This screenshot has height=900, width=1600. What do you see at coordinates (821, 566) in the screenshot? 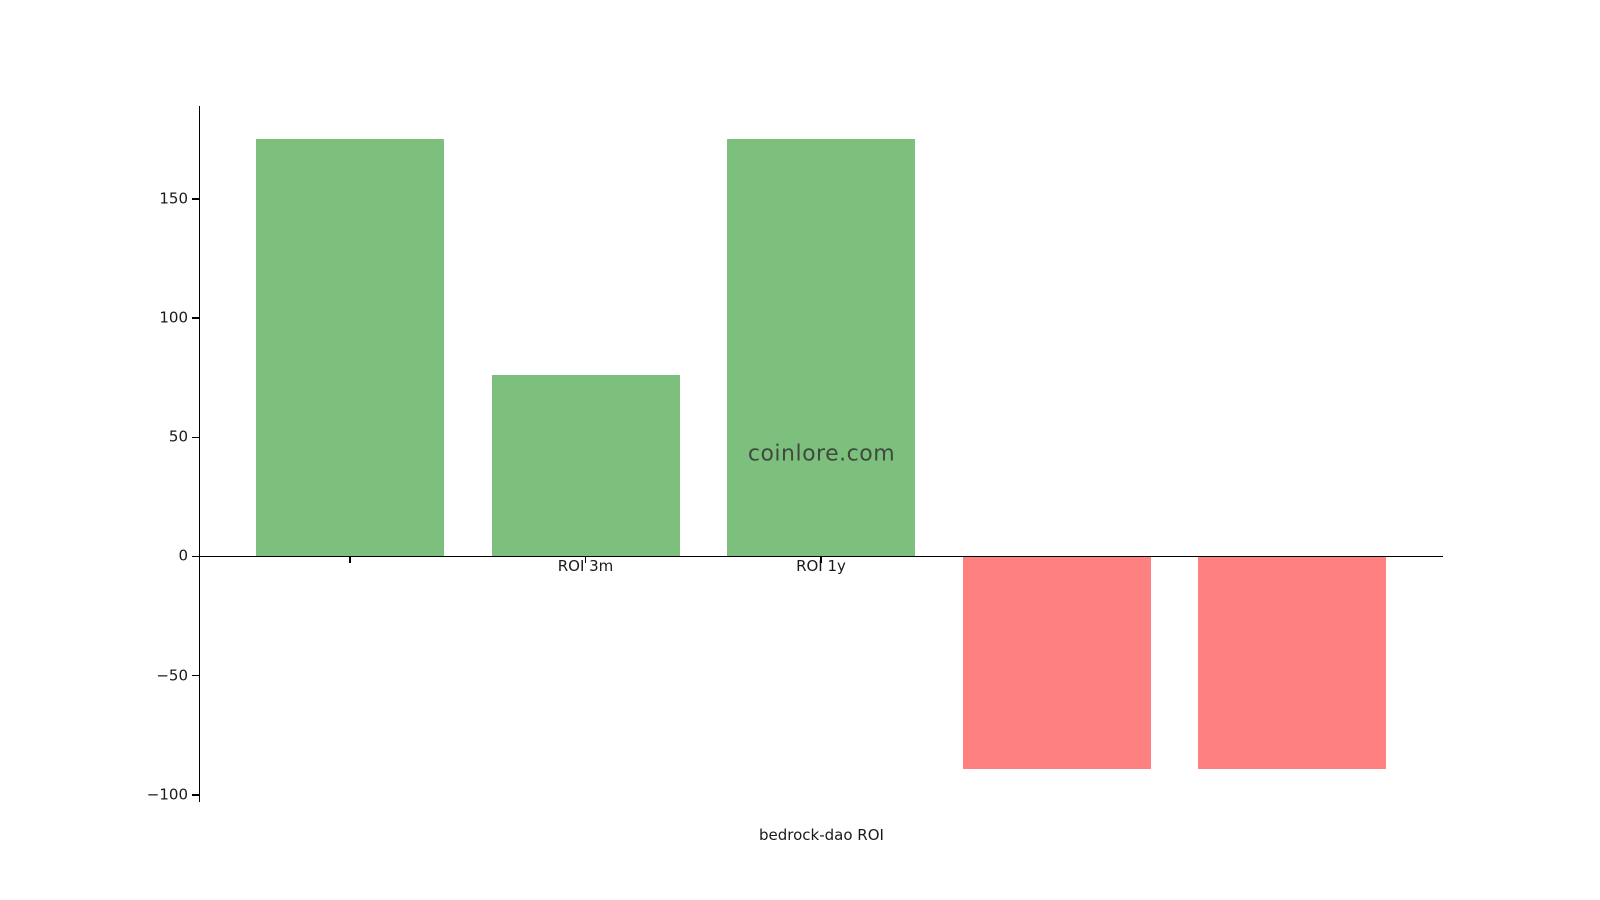
I see `x-tick-label: ROI 1y` at bounding box center [821, 566].